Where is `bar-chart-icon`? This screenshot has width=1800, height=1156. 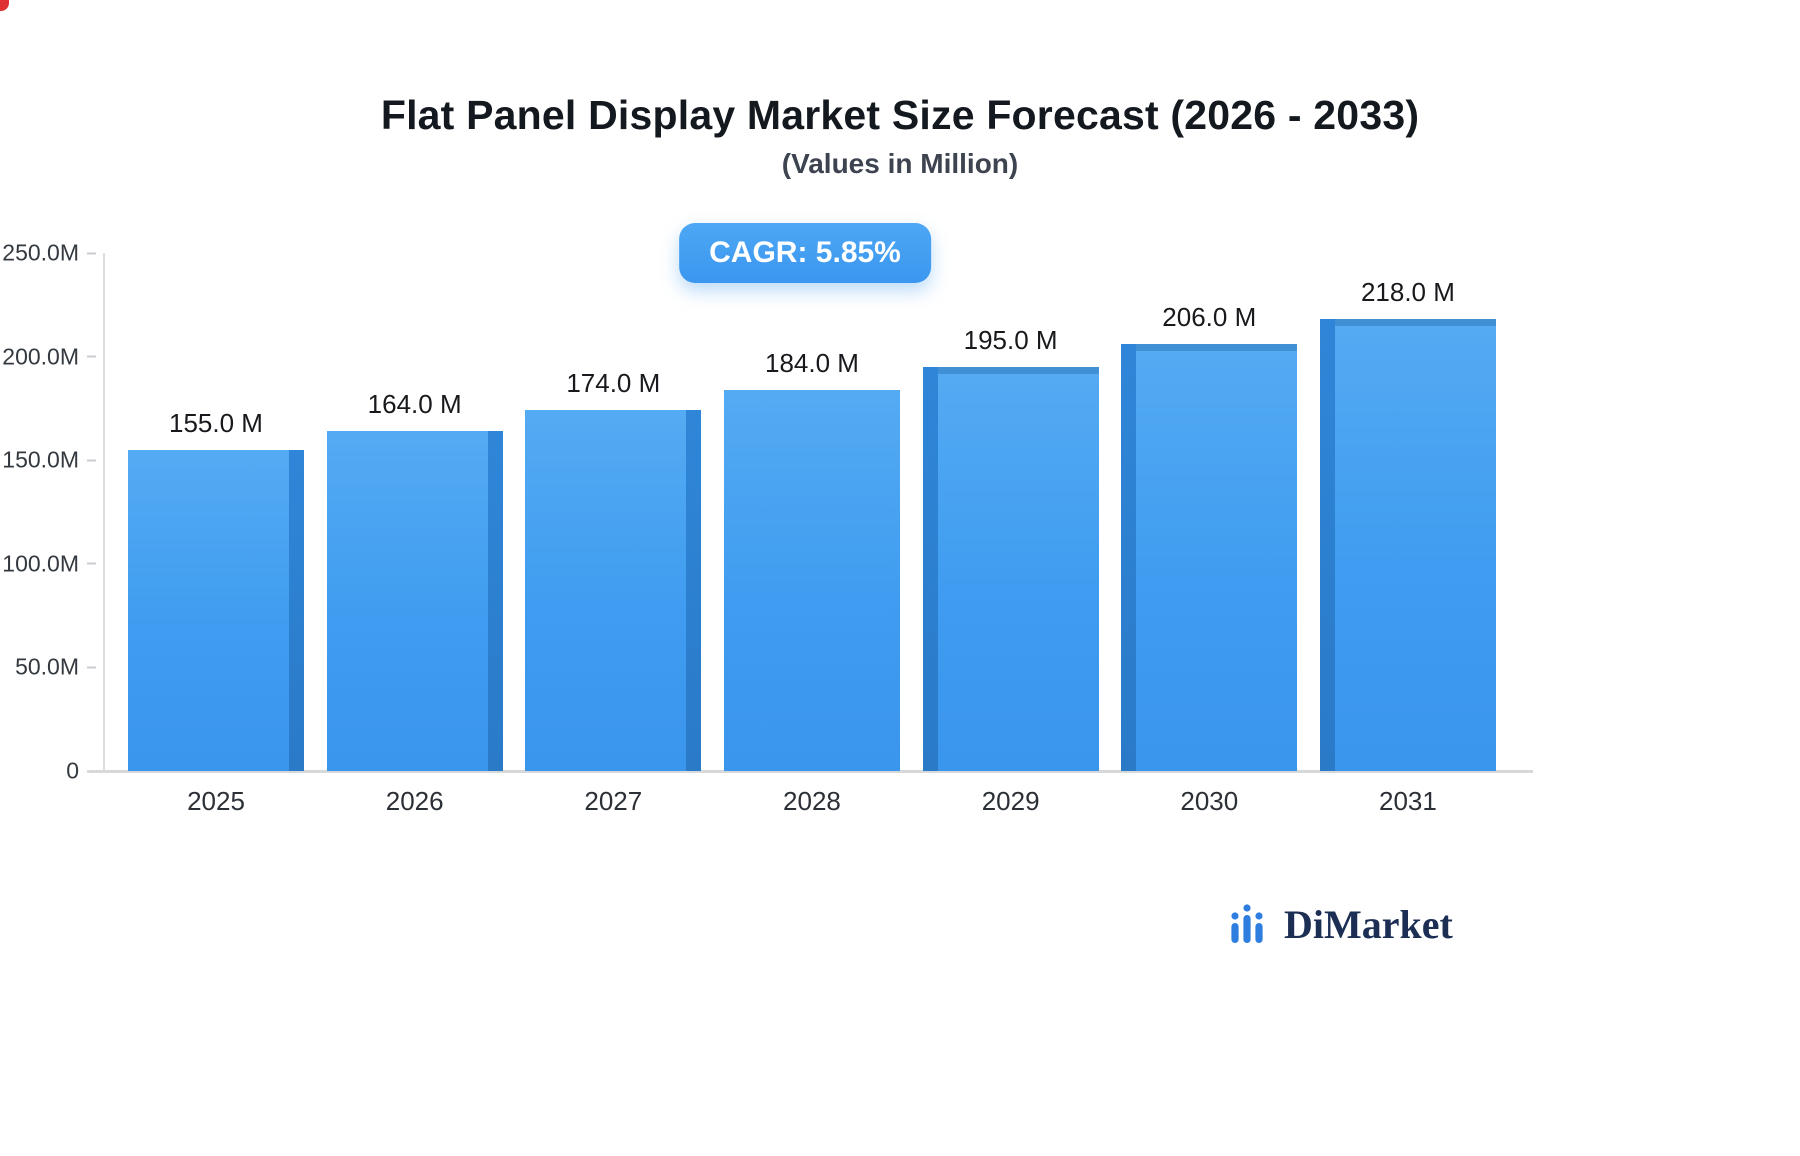 bar-chart-icon is located at coordinates (1247, 923).